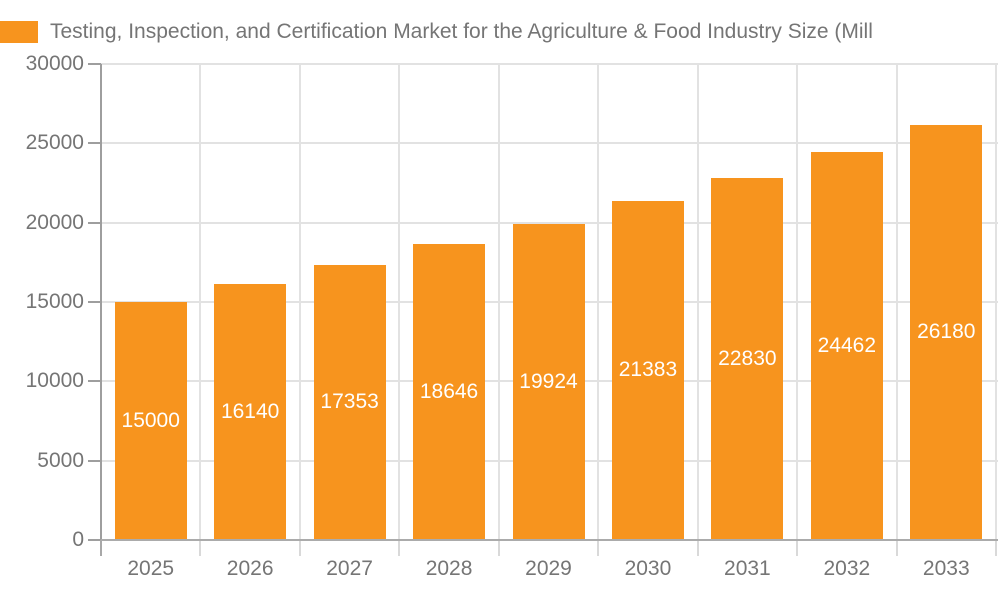 The width and height of the screenshot is (1000, 600). What do you see at coordinates (78, 539) in the screenshot?
I see `y-axis-label: 0` at bounding box center [78, 539].